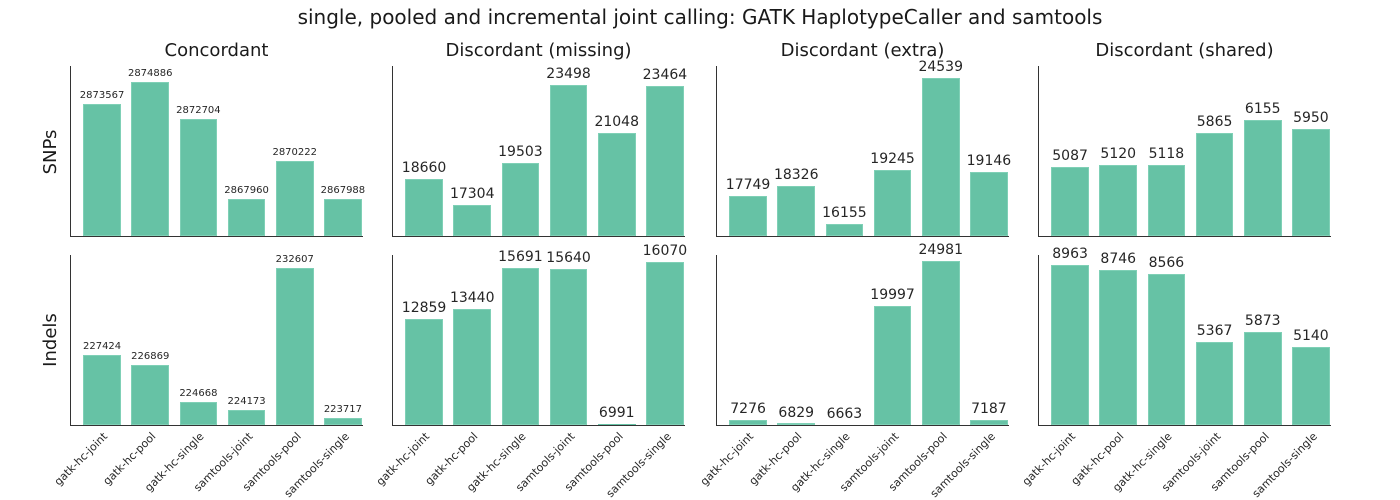 This screenshot has height=500, width=1400. I want to click on bar-value-label: 224668, so click(198, 393).